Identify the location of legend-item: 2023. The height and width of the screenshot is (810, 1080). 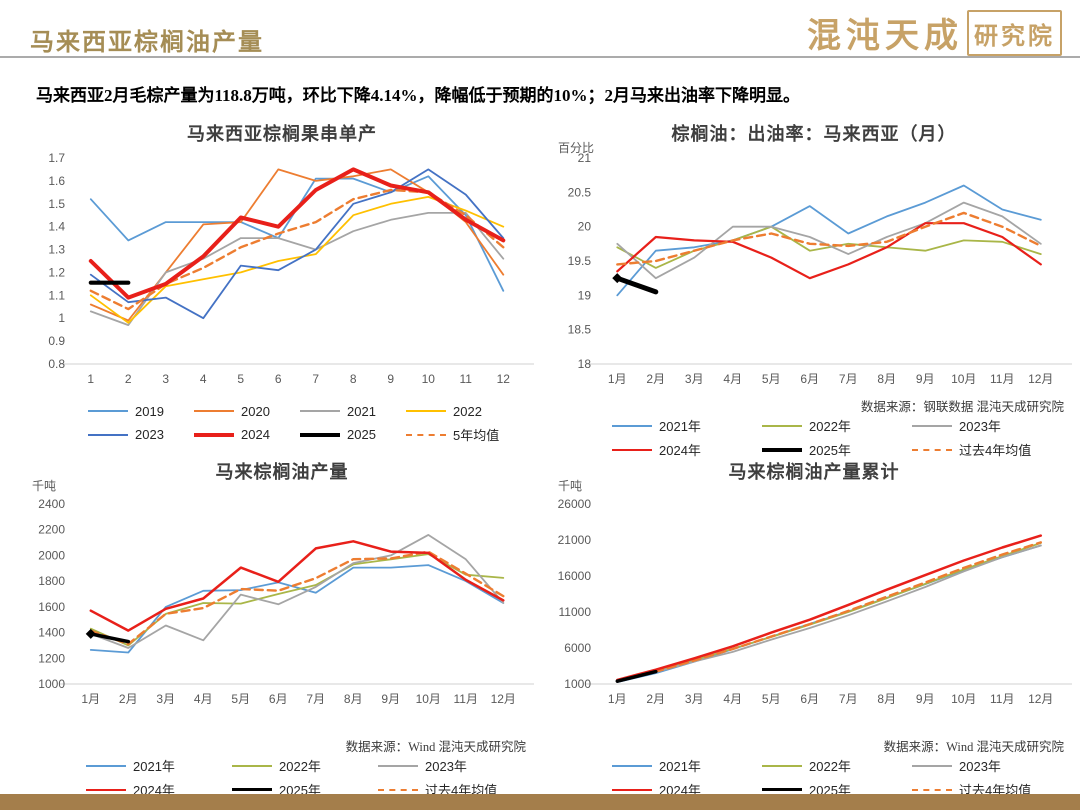
(141, 434).